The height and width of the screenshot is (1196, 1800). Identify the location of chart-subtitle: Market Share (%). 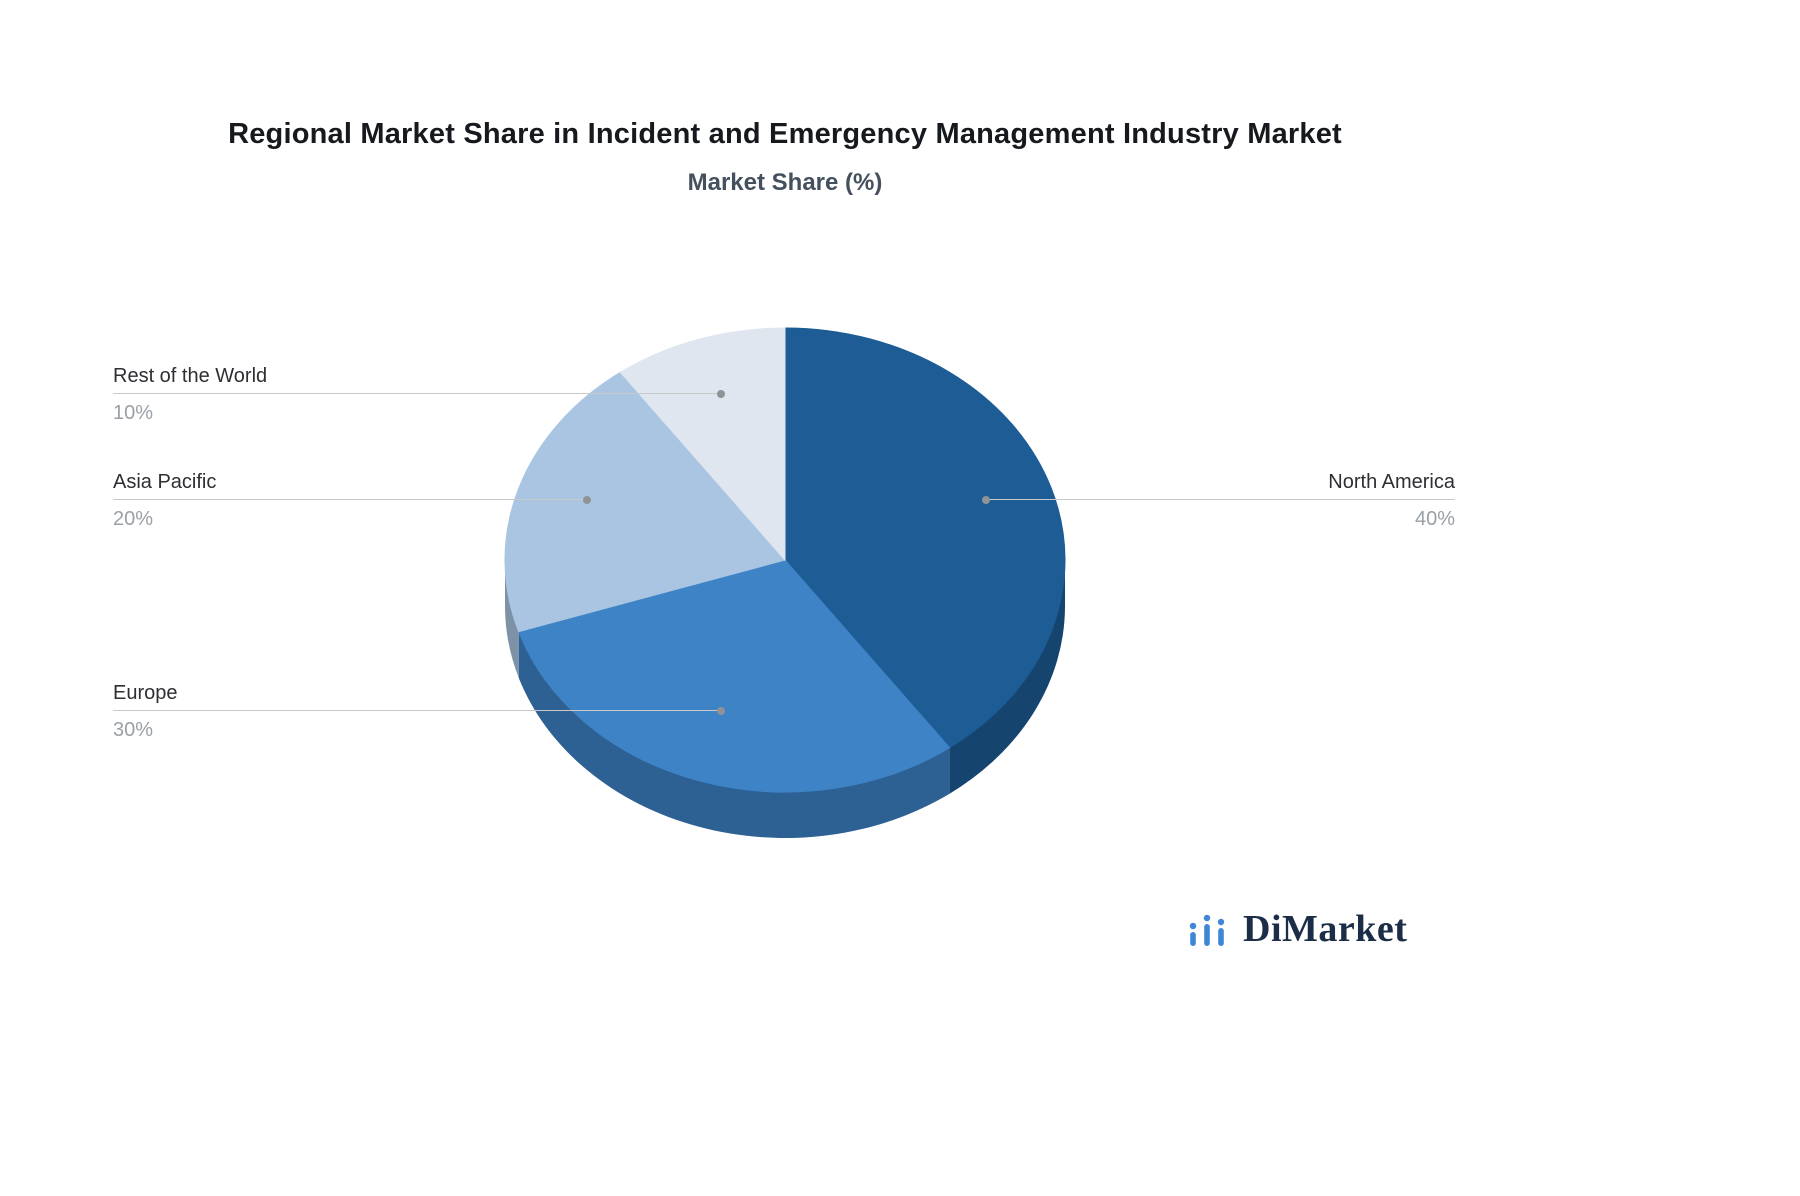
(785, 182).